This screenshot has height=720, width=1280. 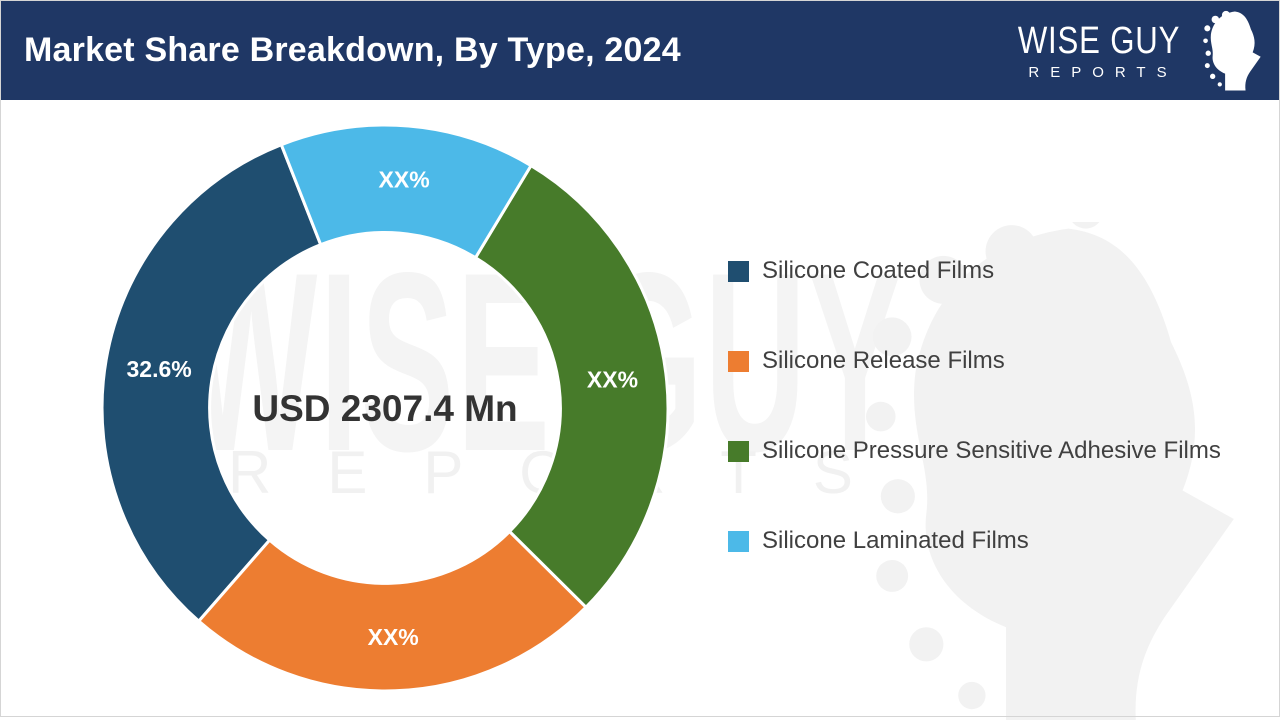 What do you see at coordinates (895, 540) in the screenshot?
I see `legend-label-4: Silicone Laminated Films` at bounding box center [895, 540].